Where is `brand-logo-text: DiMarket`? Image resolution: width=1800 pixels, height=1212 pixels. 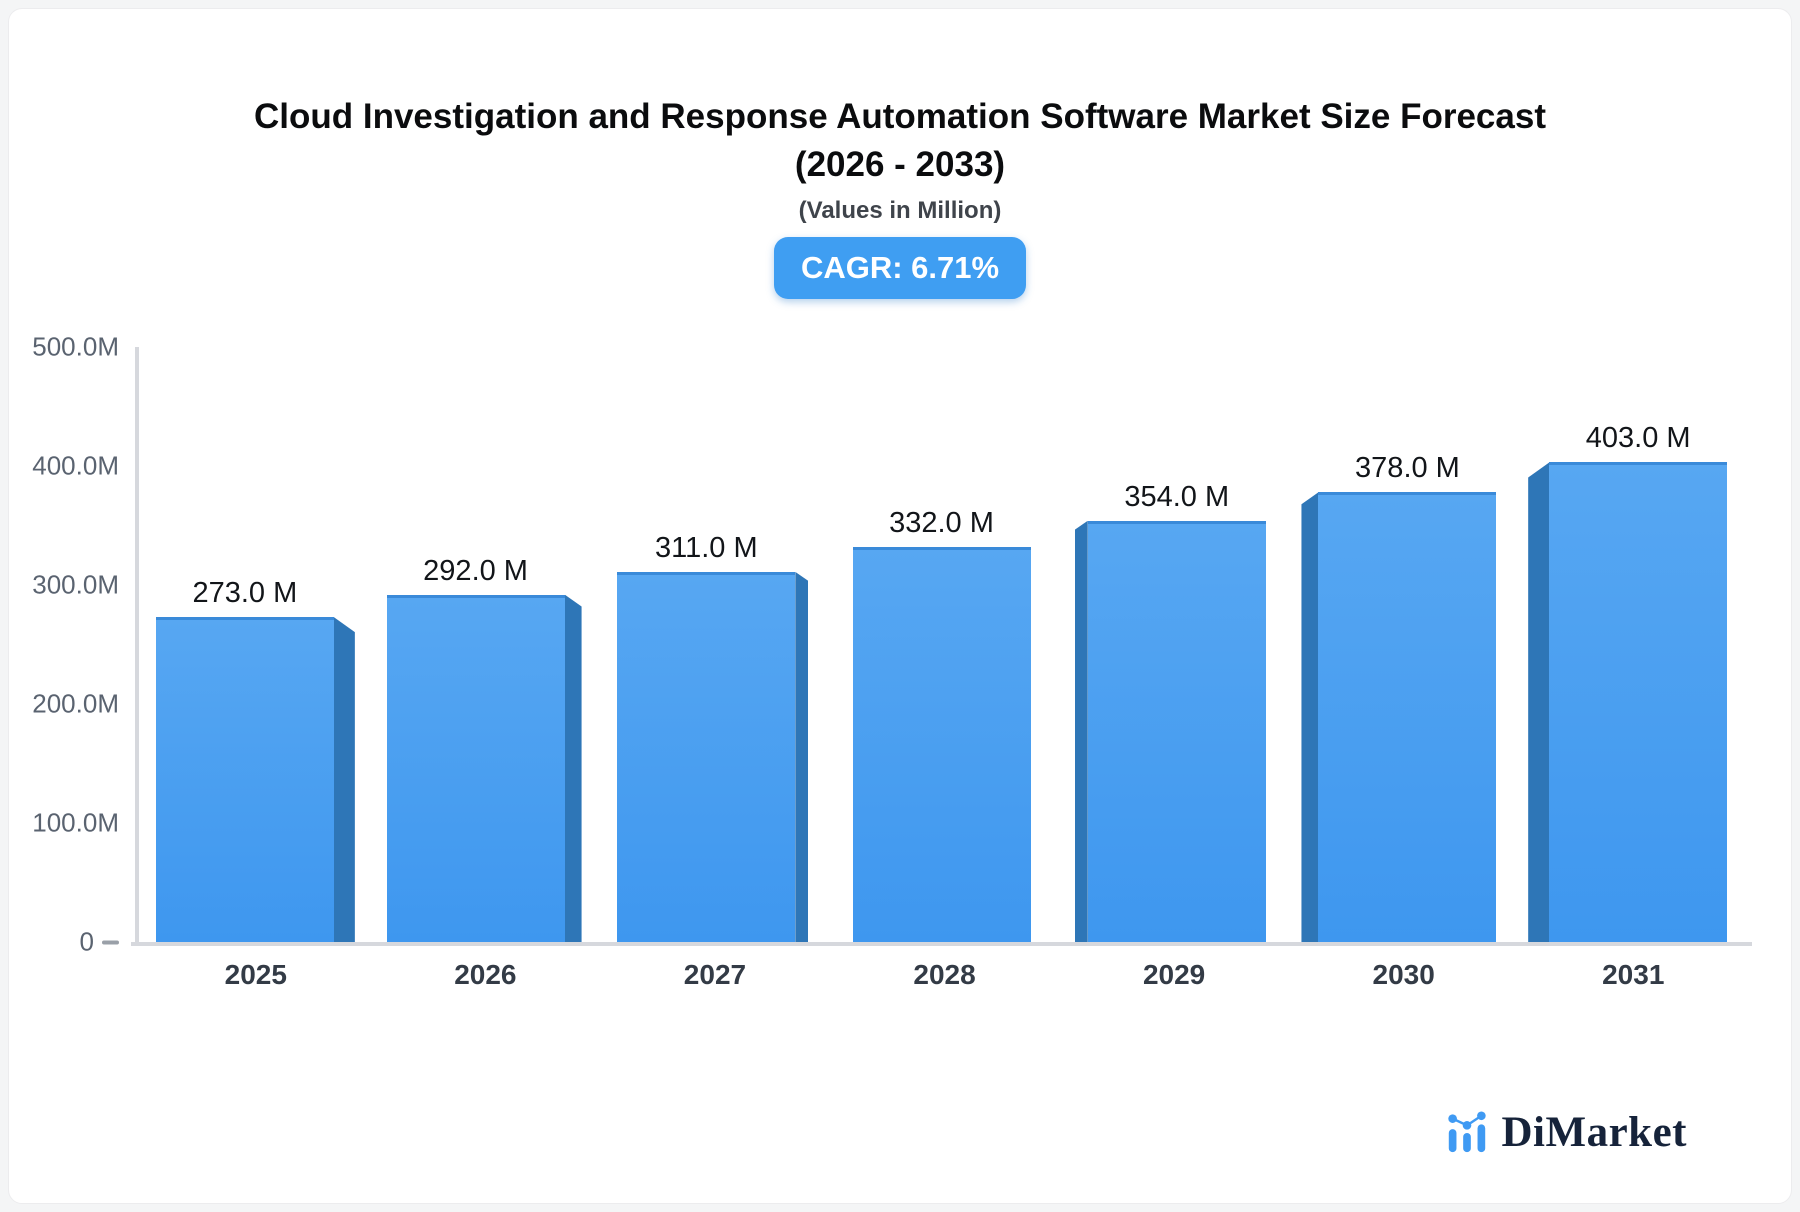 brand-logo-text: DiMarket is located at coordinates (1594, 1132).